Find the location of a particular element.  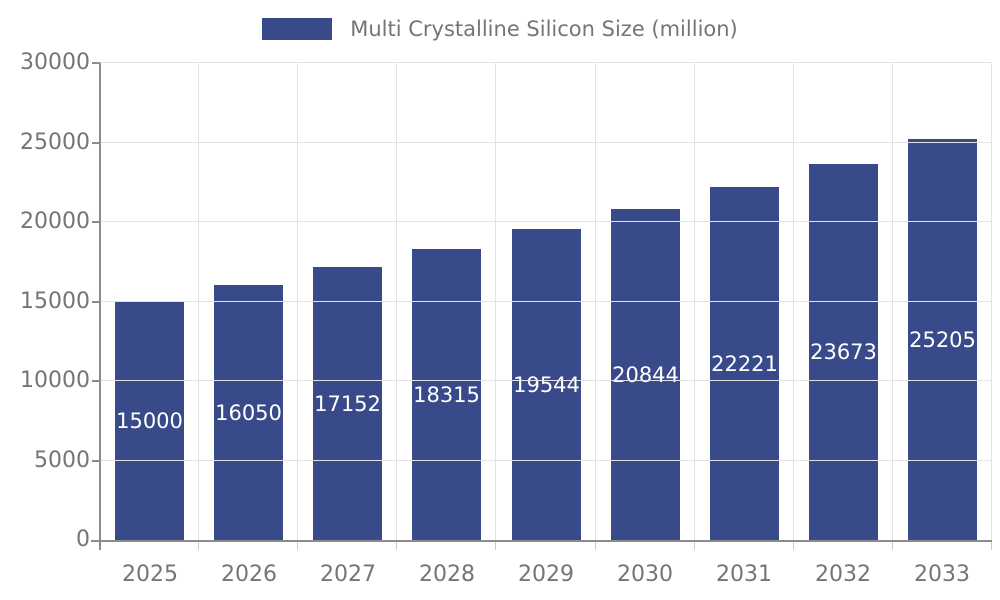

bar-2027: 17152 is located at coordinates (347, 403).